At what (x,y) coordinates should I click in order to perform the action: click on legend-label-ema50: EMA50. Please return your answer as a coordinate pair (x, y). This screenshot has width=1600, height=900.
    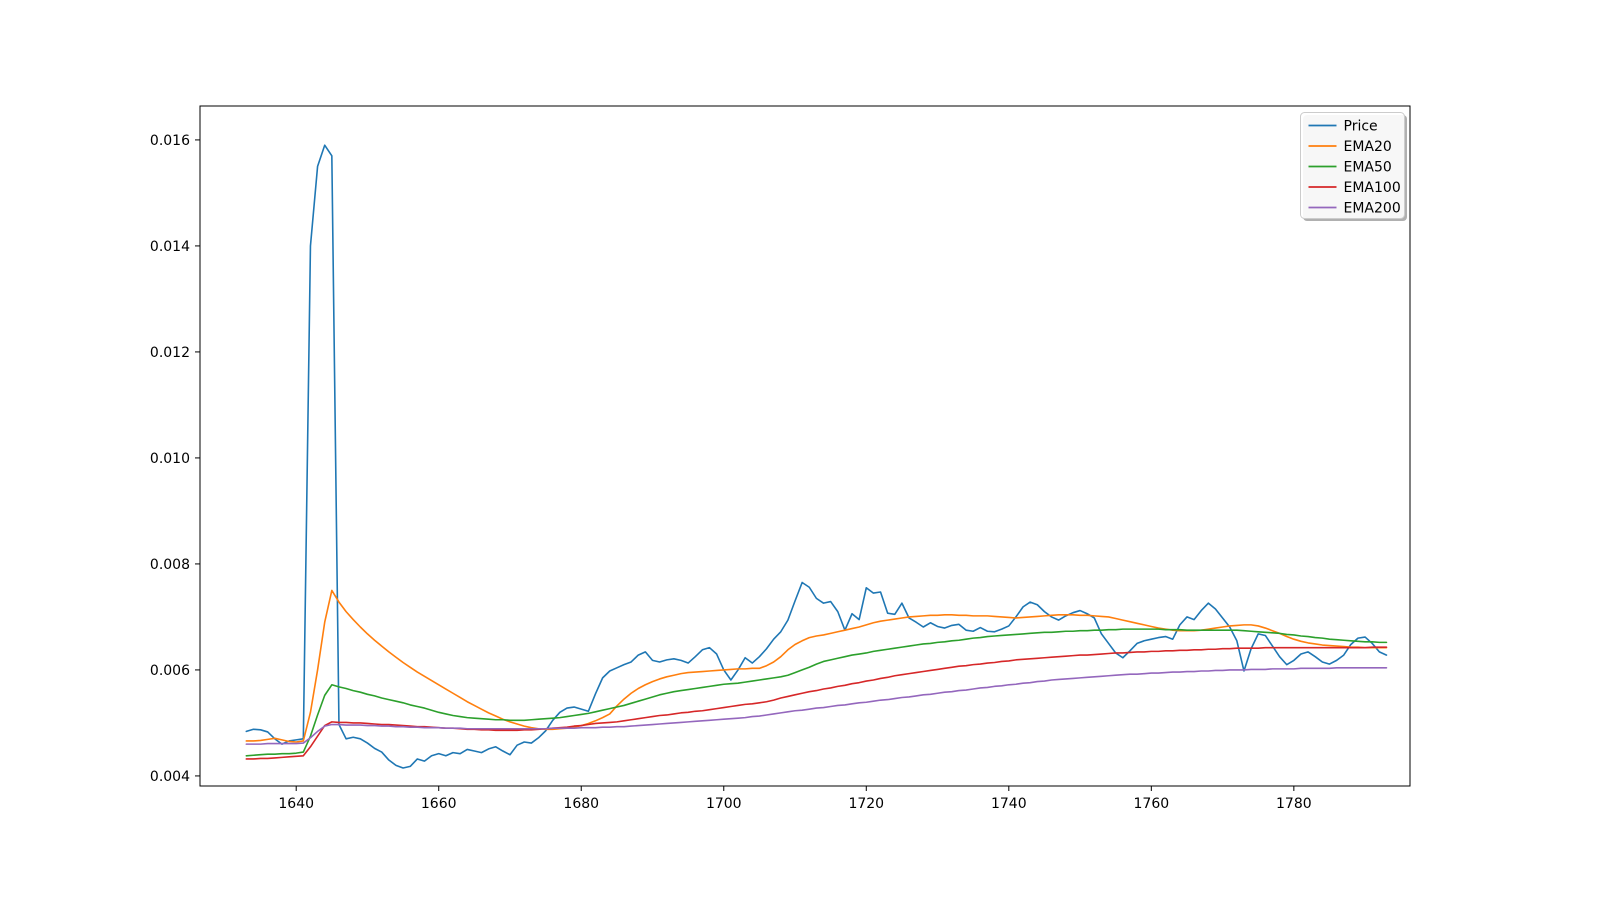
    Looking at the image, I should click on (1368, 168).